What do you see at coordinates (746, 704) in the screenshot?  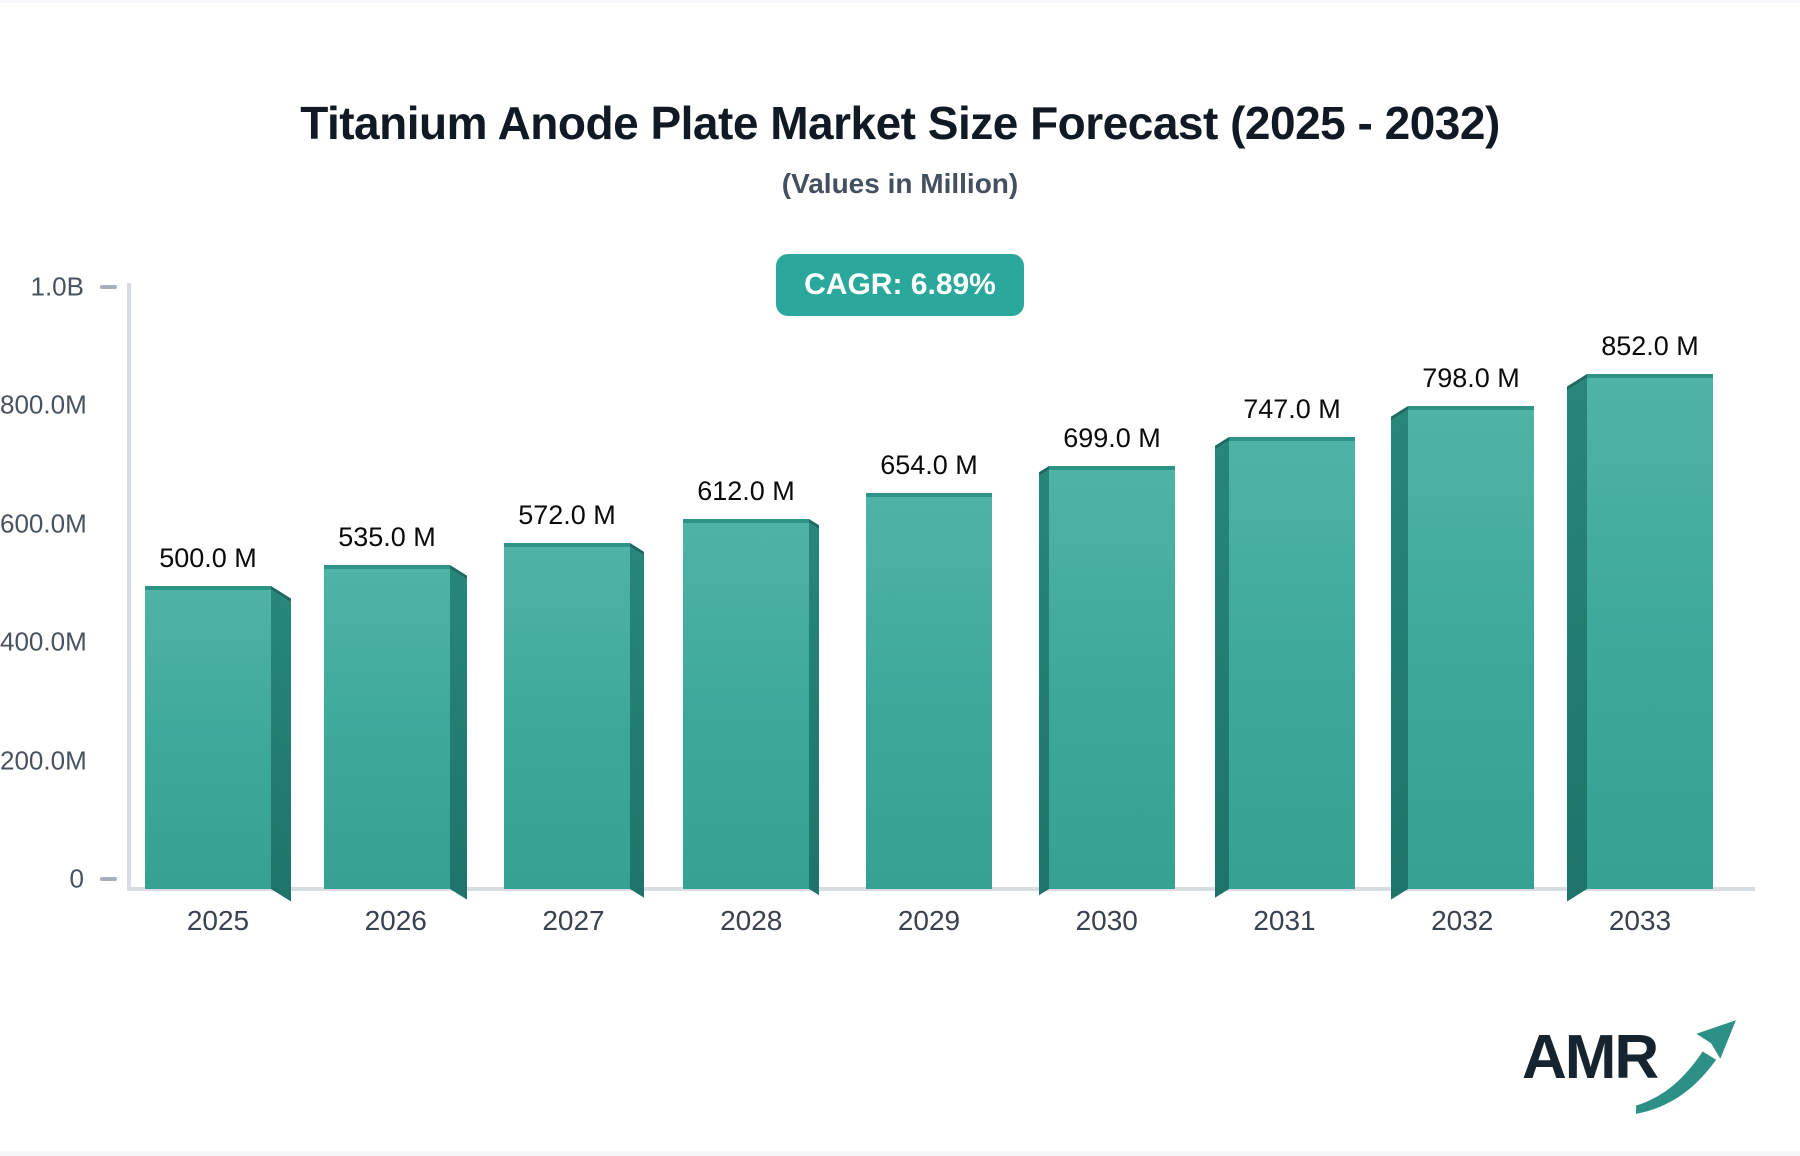 I see `bar-2028` at bounding box center [746, 704].